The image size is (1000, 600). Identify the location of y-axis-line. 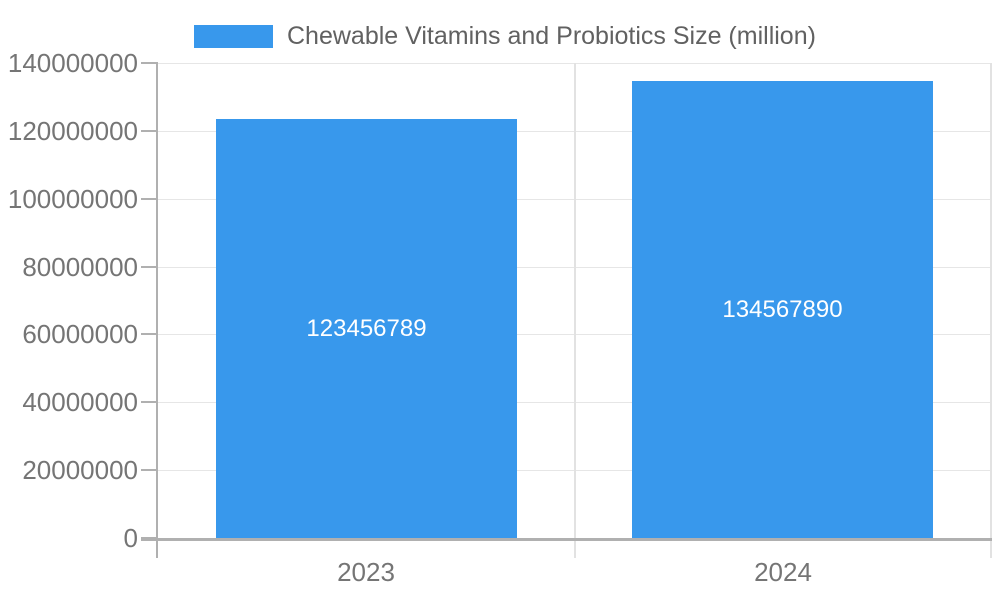
(157, 310).